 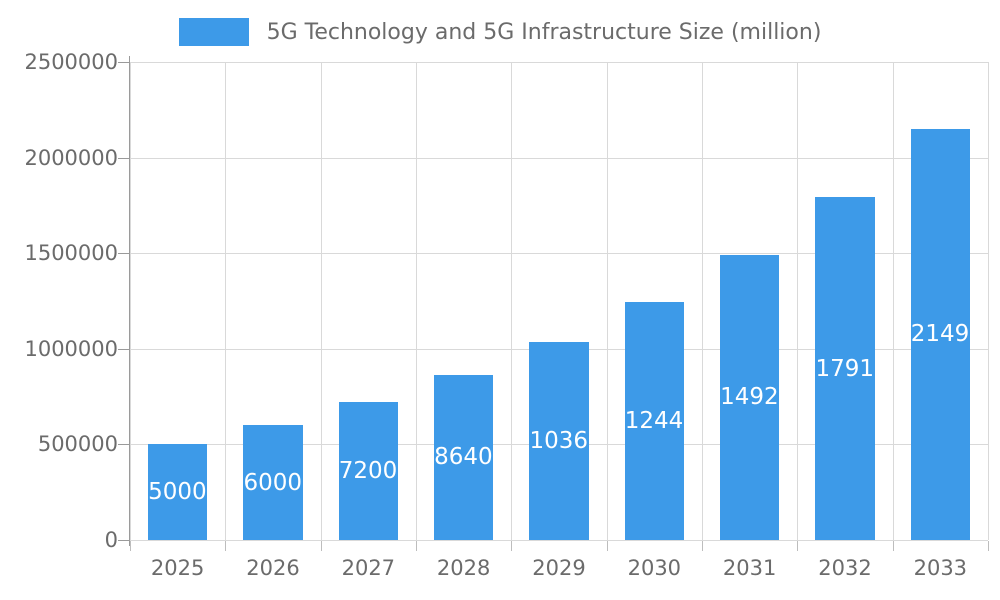 What do you see at coordinates (213, 32) in the screenshot?
I see `legend-color-swatch` at bounding box center [213, 32].